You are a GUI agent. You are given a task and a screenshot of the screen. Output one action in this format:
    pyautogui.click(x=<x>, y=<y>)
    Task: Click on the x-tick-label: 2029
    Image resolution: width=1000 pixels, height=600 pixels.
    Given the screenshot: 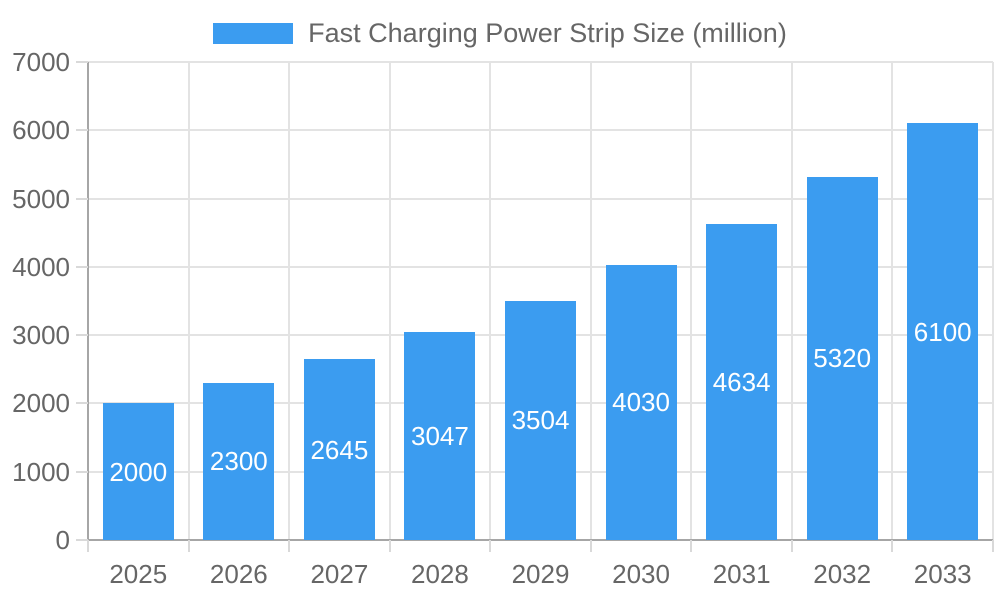 What is the action you would take?
    pyautogui.click(x=540, y=574)
    